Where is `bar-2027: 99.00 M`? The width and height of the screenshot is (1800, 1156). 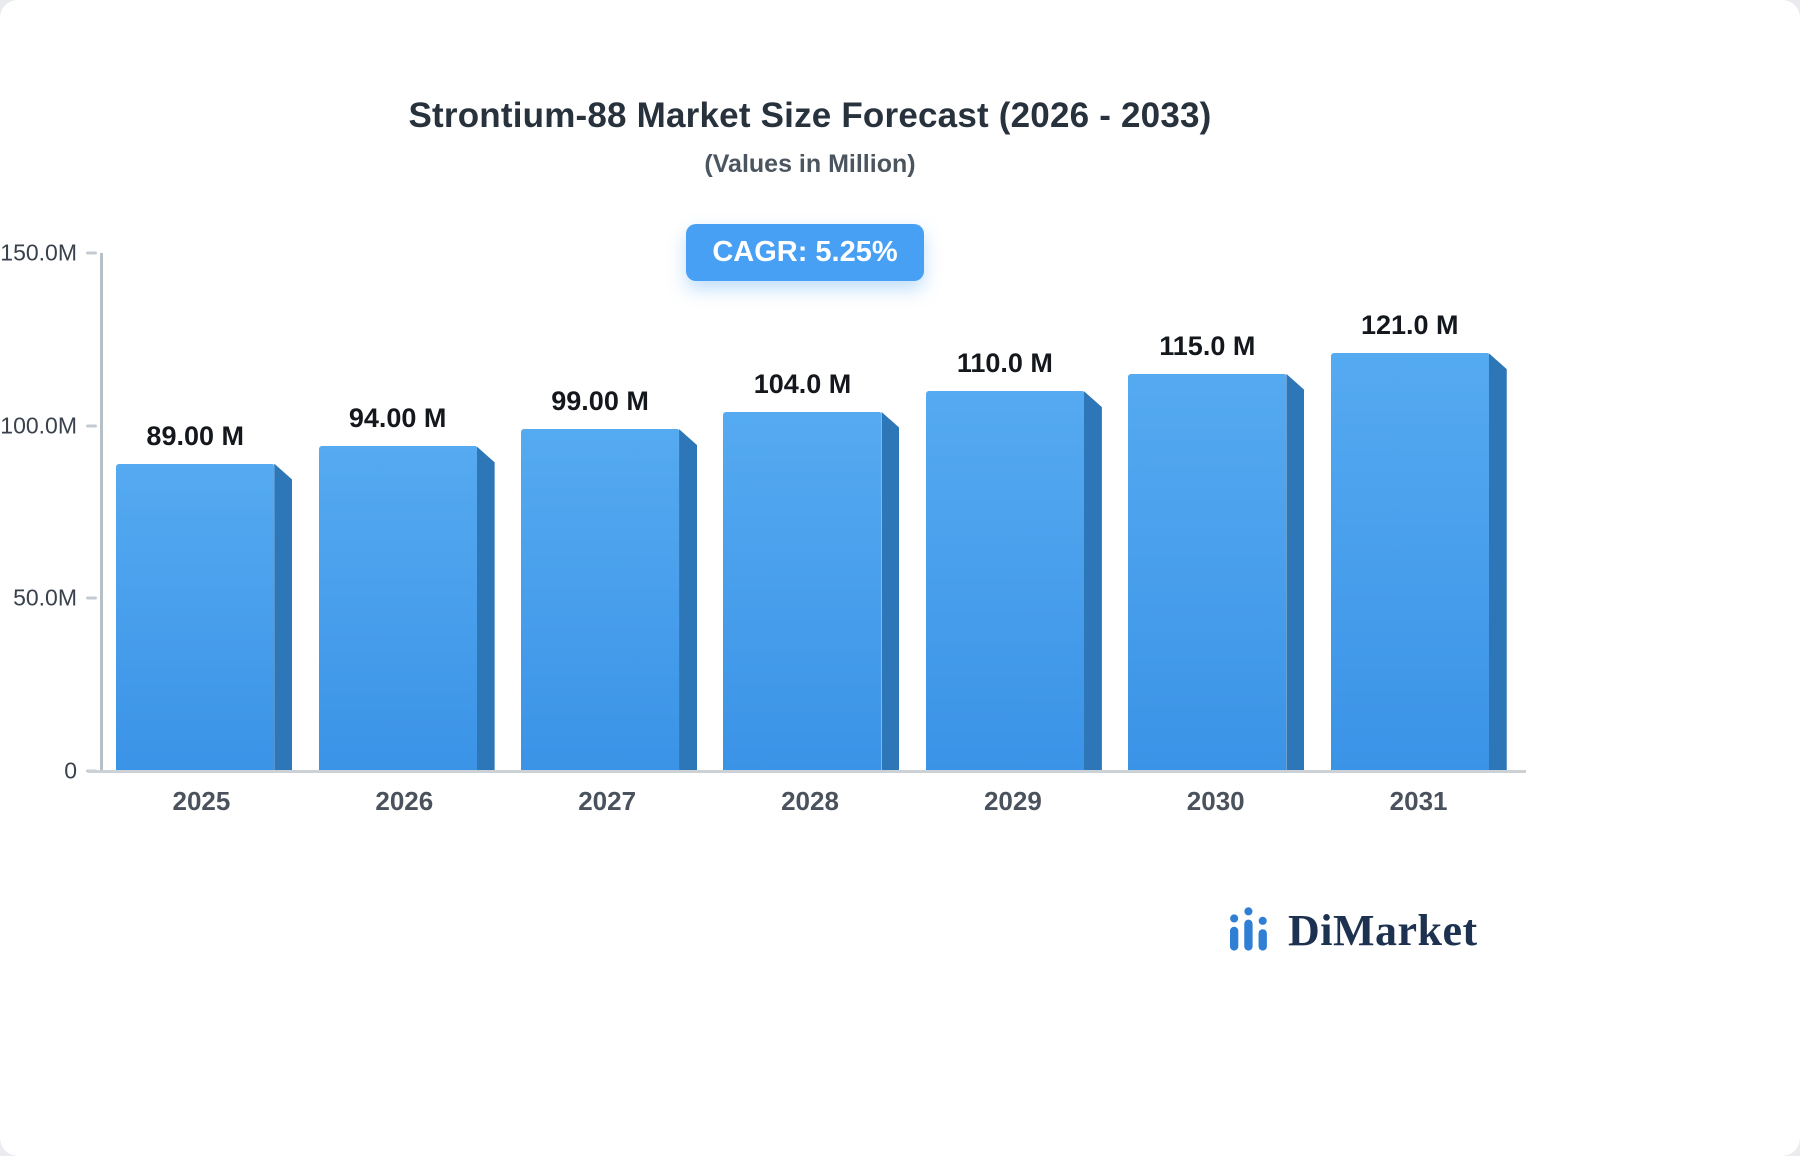
bar-2027: 99.00 M is located at coordinates (609, 578).